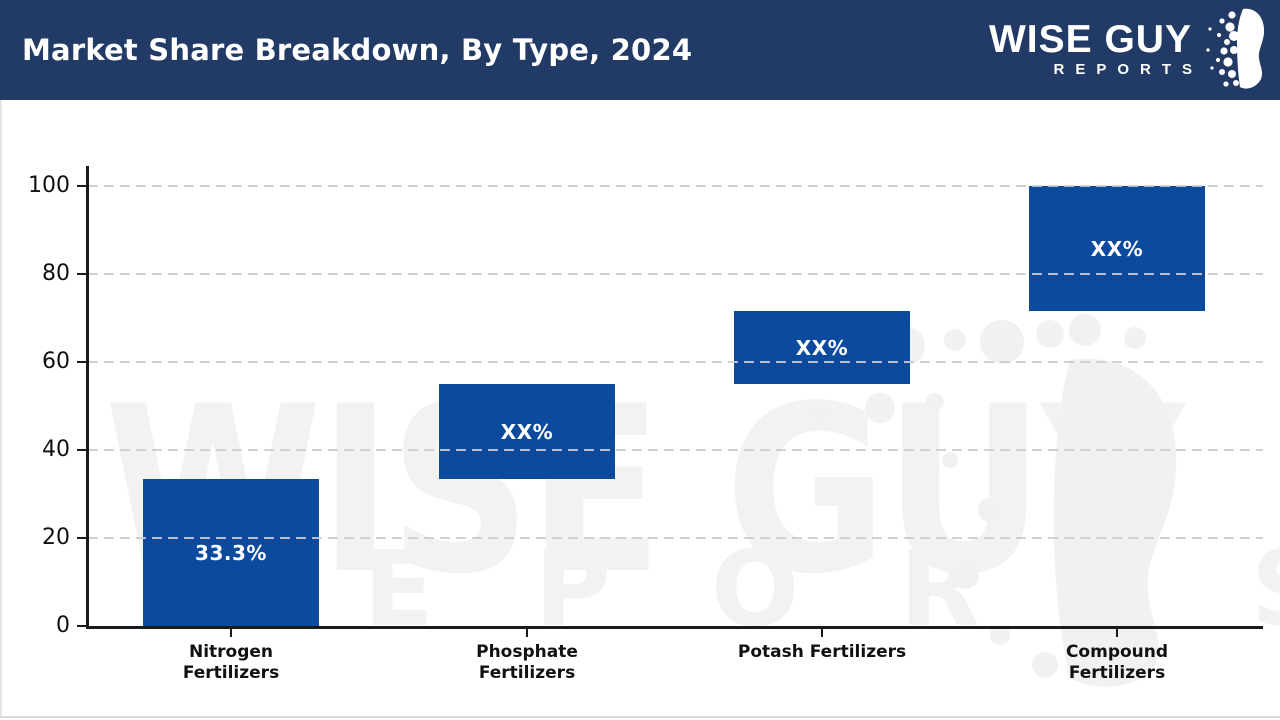  I want to click on y-tick-label-20: 20, so click(56, 537).